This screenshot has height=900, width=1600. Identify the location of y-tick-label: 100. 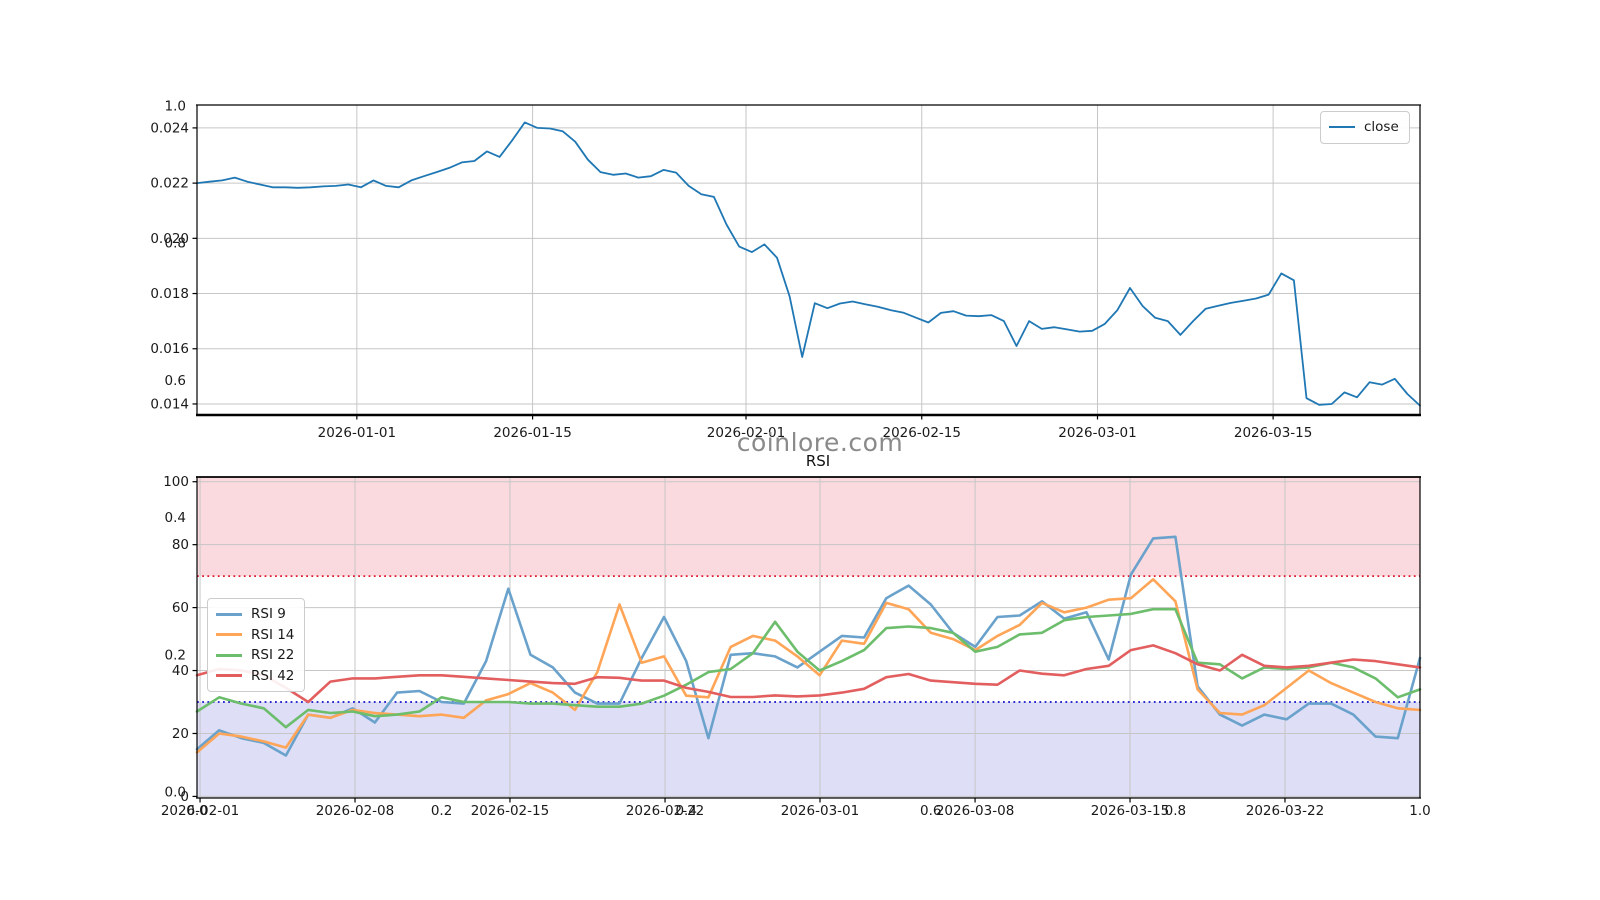
(176, 482).